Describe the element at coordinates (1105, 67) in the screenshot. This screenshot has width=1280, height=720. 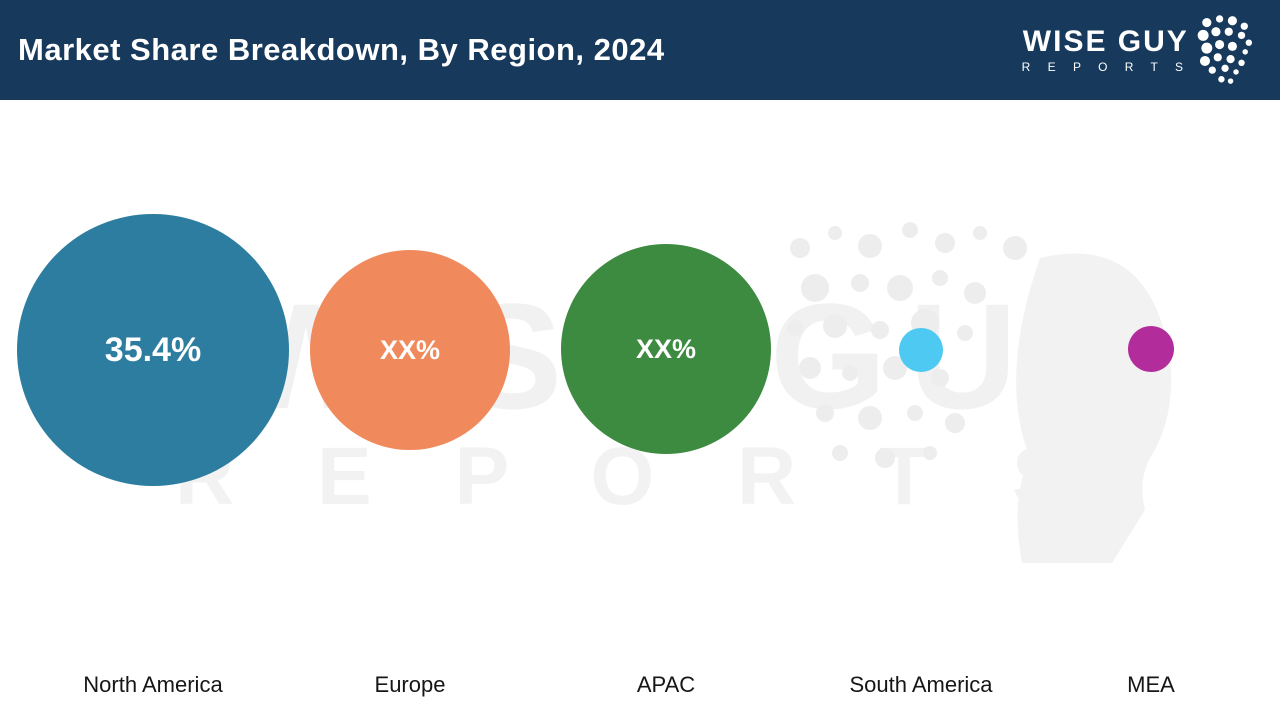
I see `brand-subtitle: R E P O R T S` at that location.